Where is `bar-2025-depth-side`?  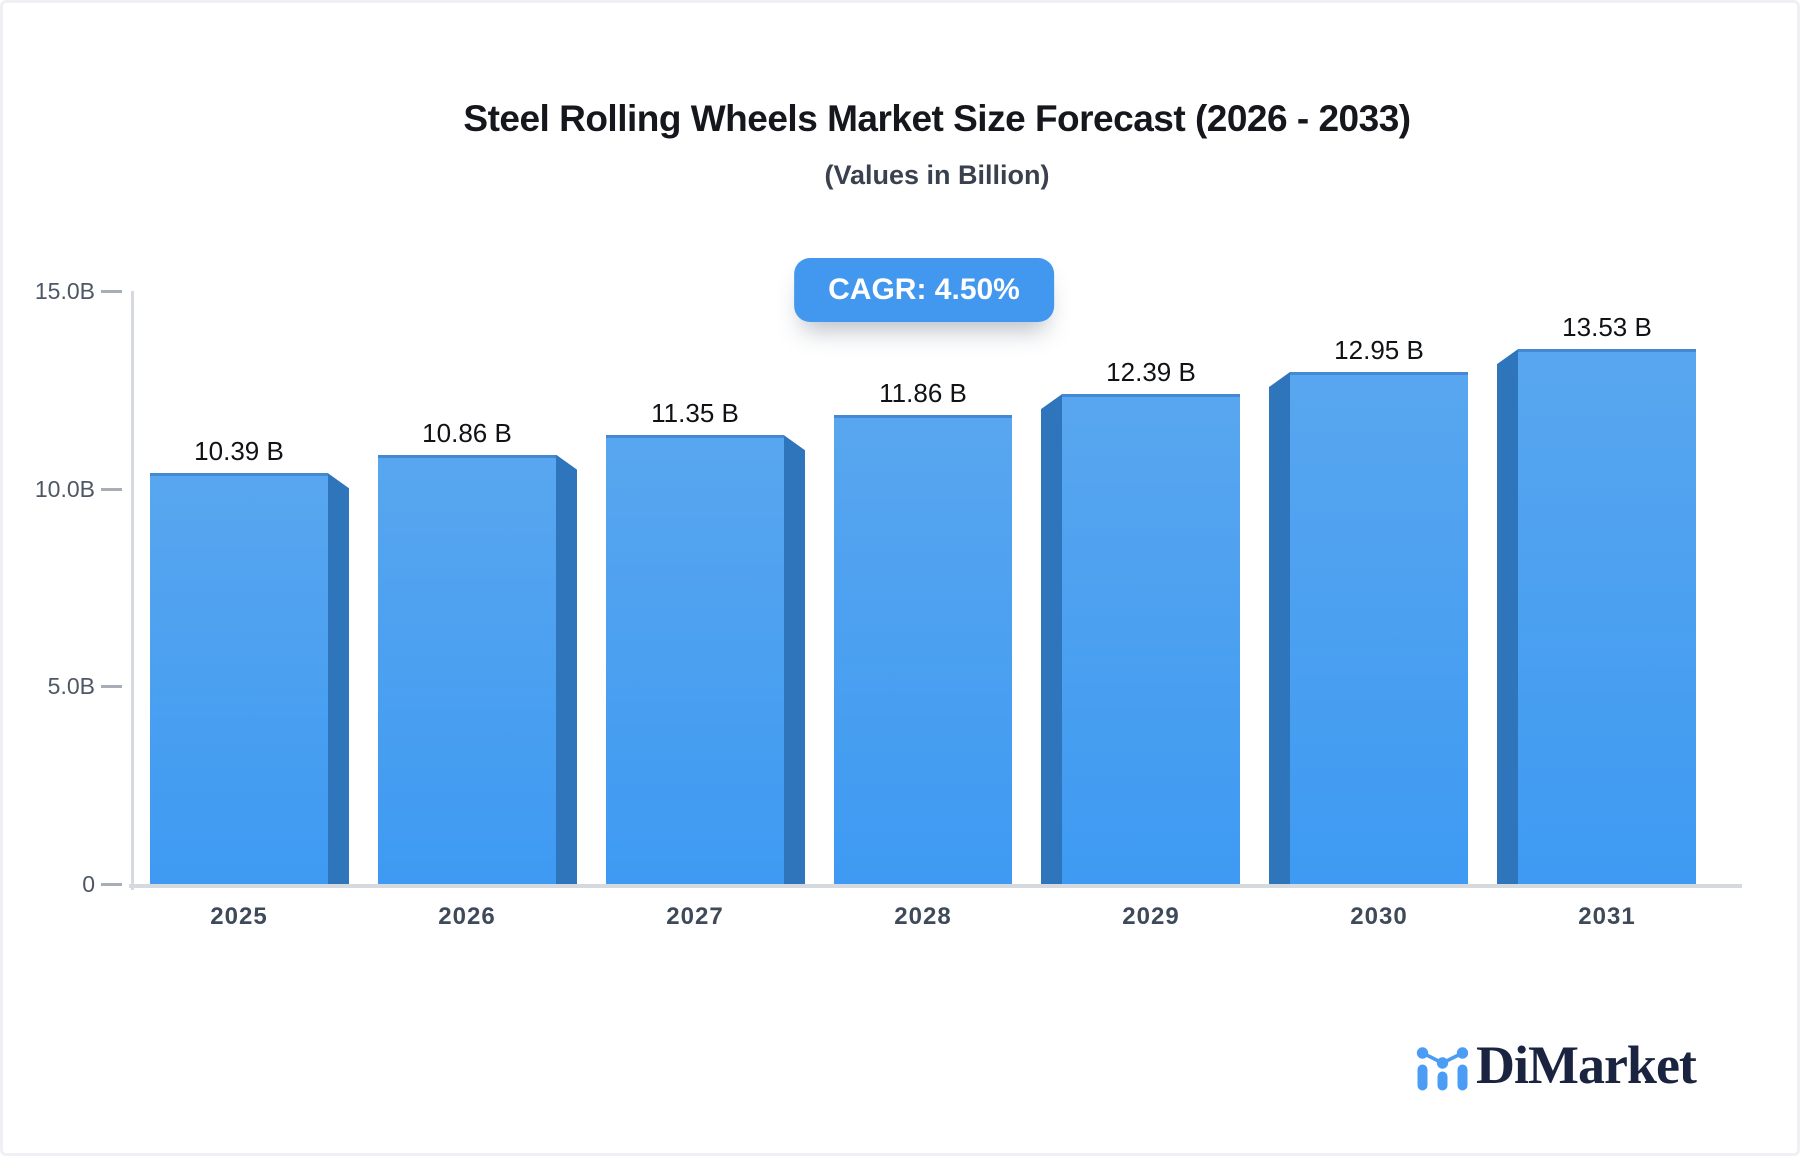 bar-2025-depth-side is located at coordinates (338, 678).